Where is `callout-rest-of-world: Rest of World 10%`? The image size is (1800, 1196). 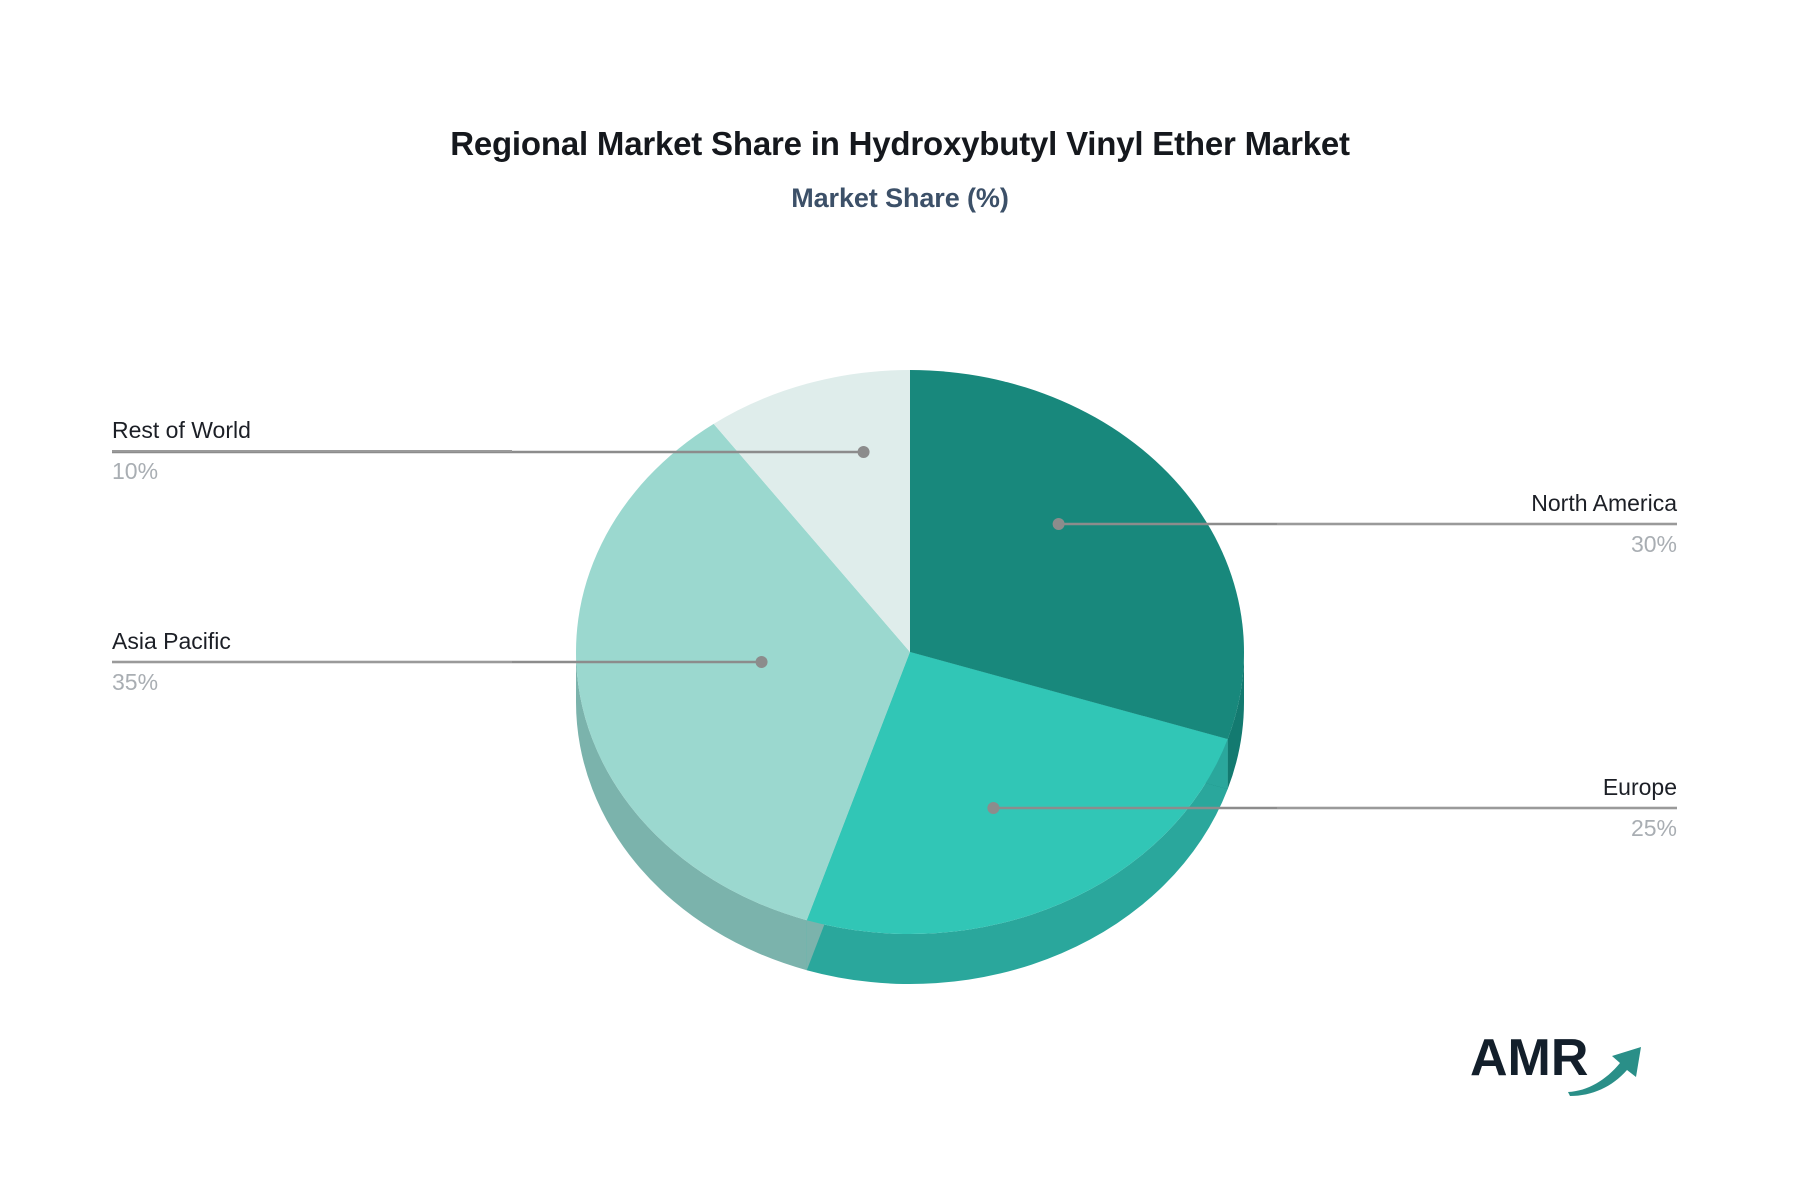
callout-rest-of-world: Rest of World 10% is located at coordinates (312, 450).